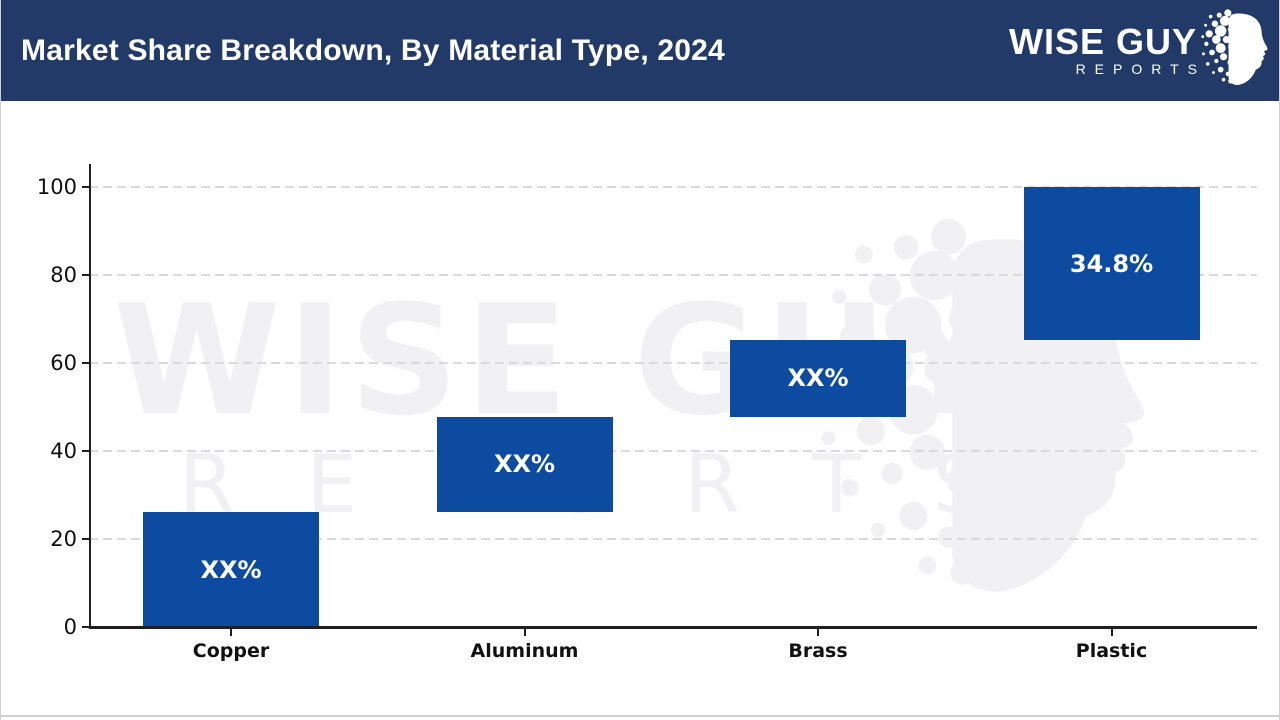 The height and width of the screenshot is (720, 1280). Describe the element at coordinates (818, 651) in the screenshot. I see `category-label-brass: Brass` at that location.